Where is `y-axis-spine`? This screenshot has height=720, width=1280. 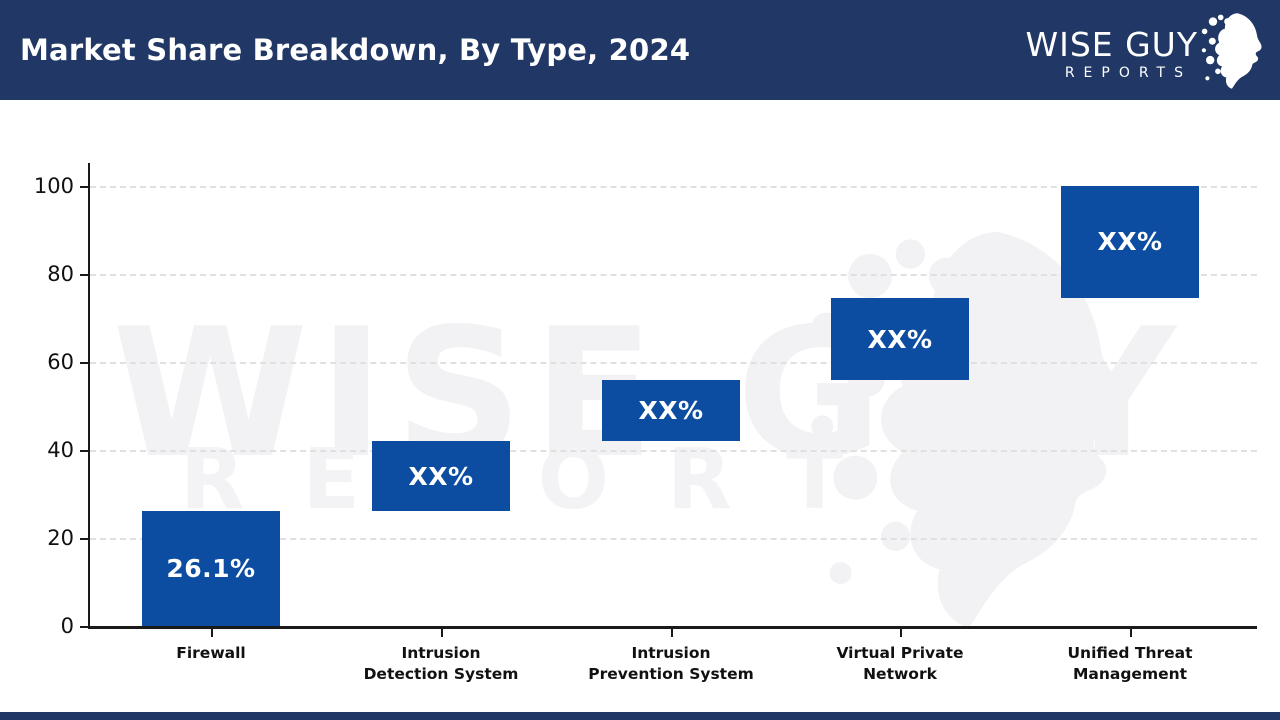 y-axis-spine is located at coordinates (89, 395).